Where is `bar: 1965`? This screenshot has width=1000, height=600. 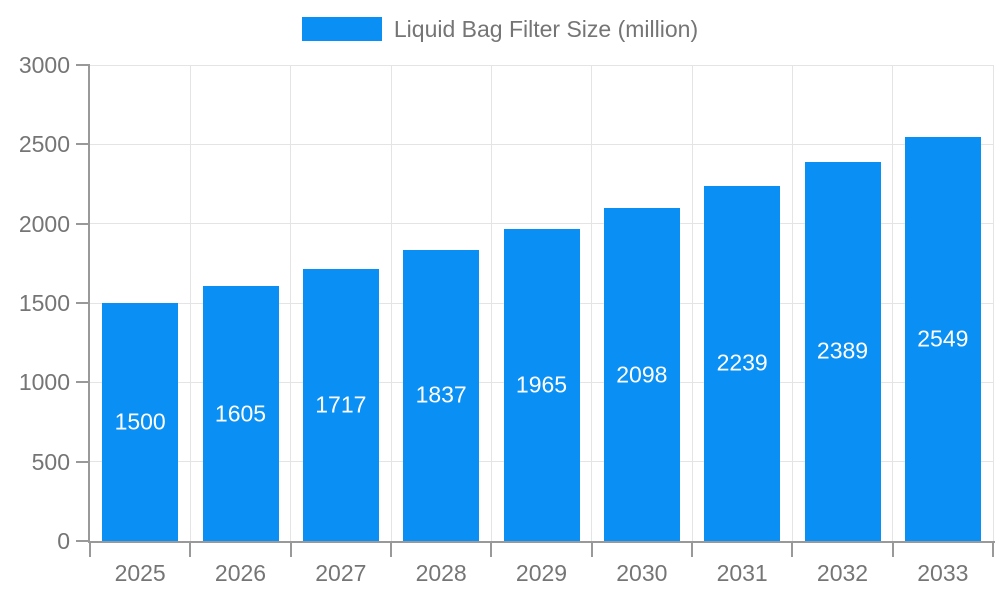 bar: 1965 is located at coordinates (541, 385).